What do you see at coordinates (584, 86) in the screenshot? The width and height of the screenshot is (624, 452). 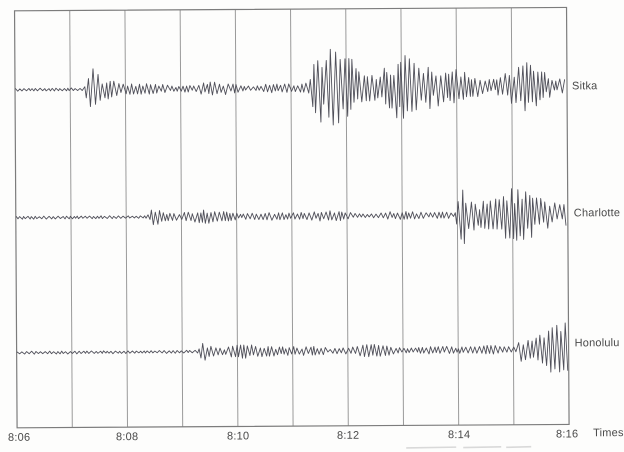 I see `station-label-sitka: Sitka` at bounding box center [584, 86].